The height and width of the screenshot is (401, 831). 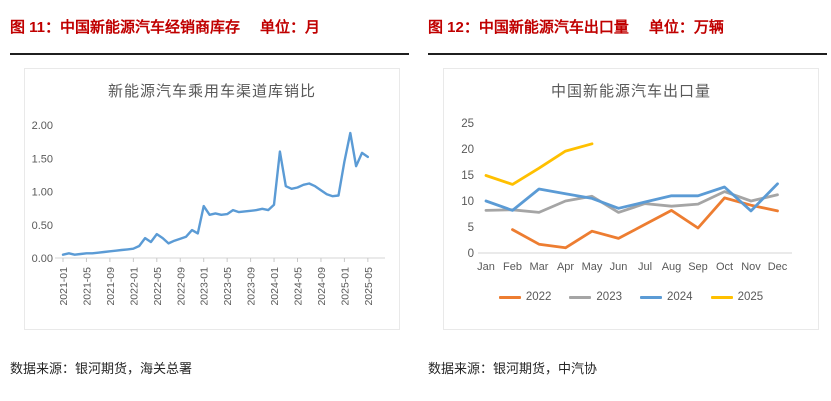 I want to click on svg-text: 20, so click(x=467, y=150).